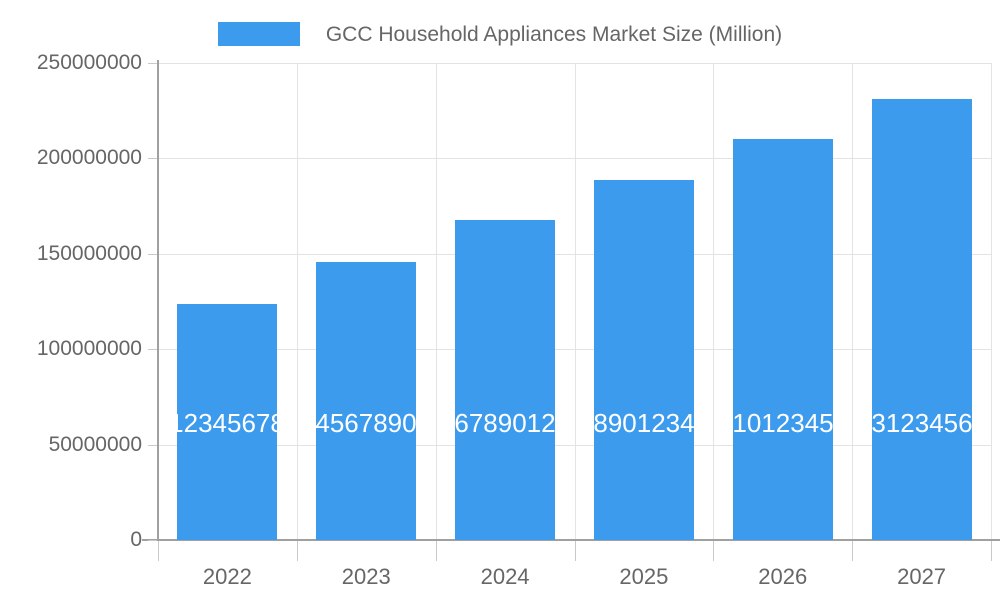 The height and width of the screenshot is (600, 1000). What do you see at coordinates (571, 540) in the screenshot?
I see `x-axis-line` at bounding box center [571, 540].